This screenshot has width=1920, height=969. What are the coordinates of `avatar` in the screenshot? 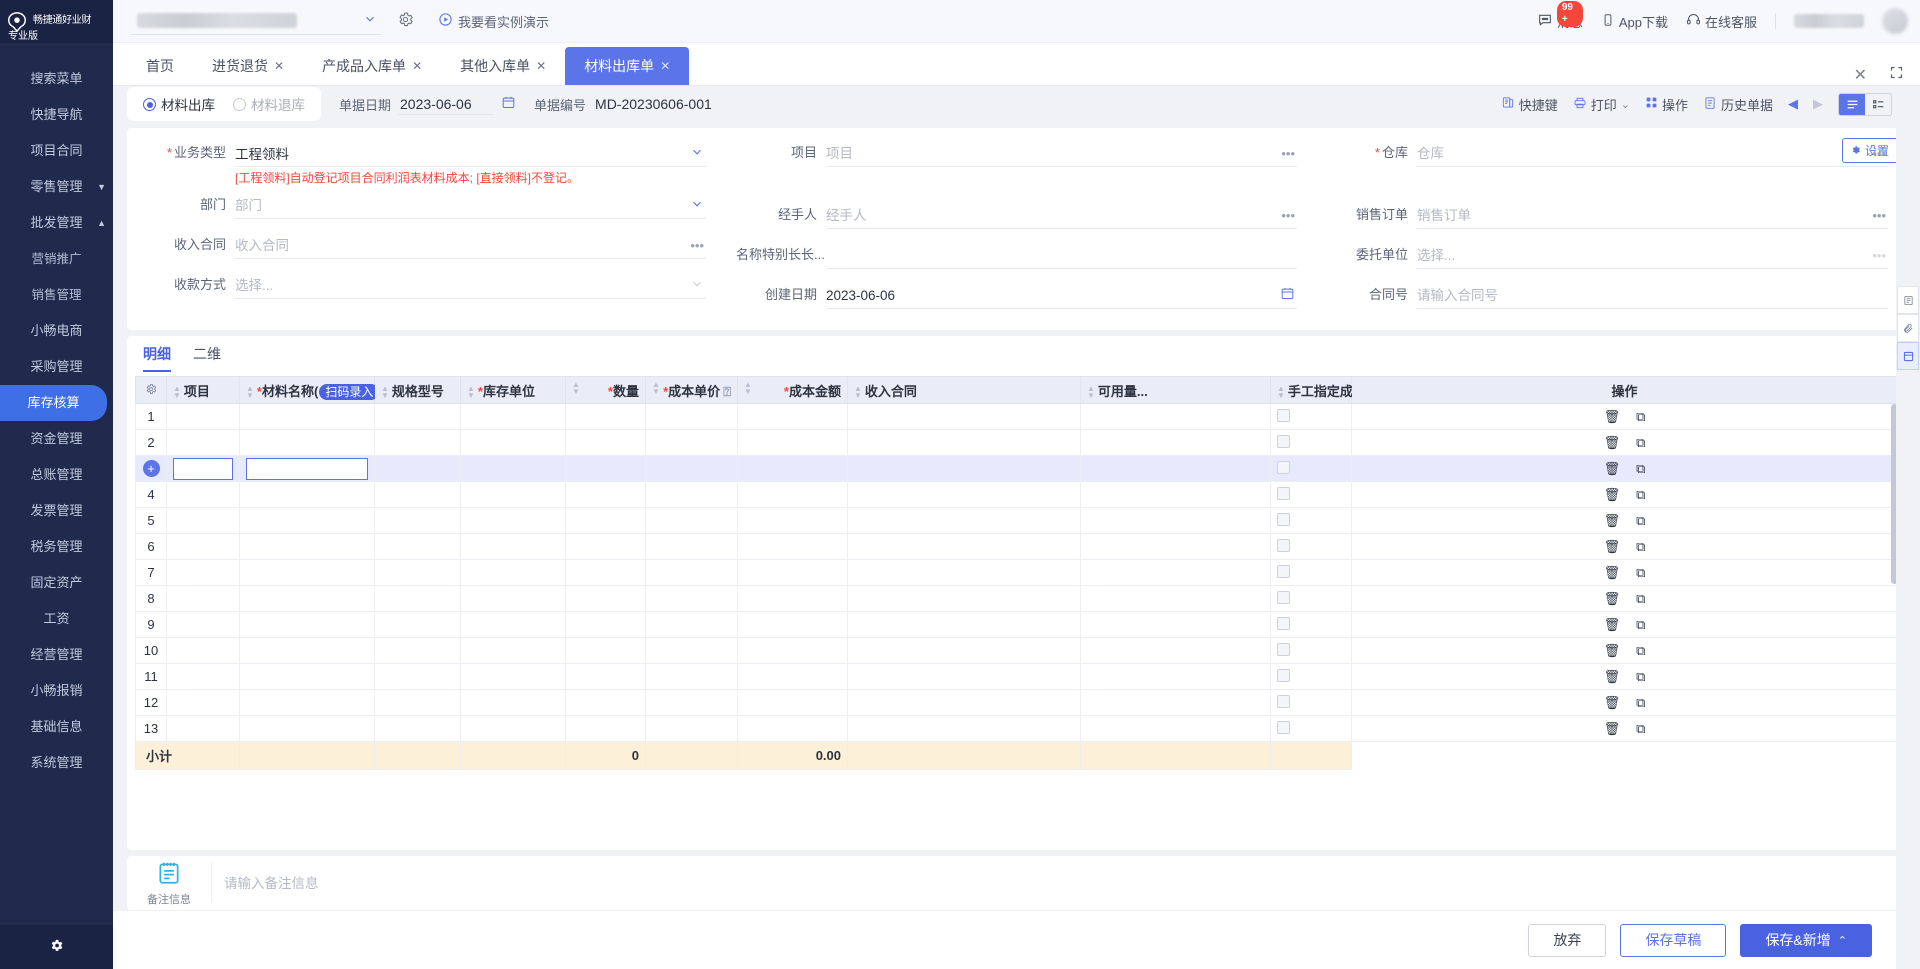 It's located at (1895, 21).